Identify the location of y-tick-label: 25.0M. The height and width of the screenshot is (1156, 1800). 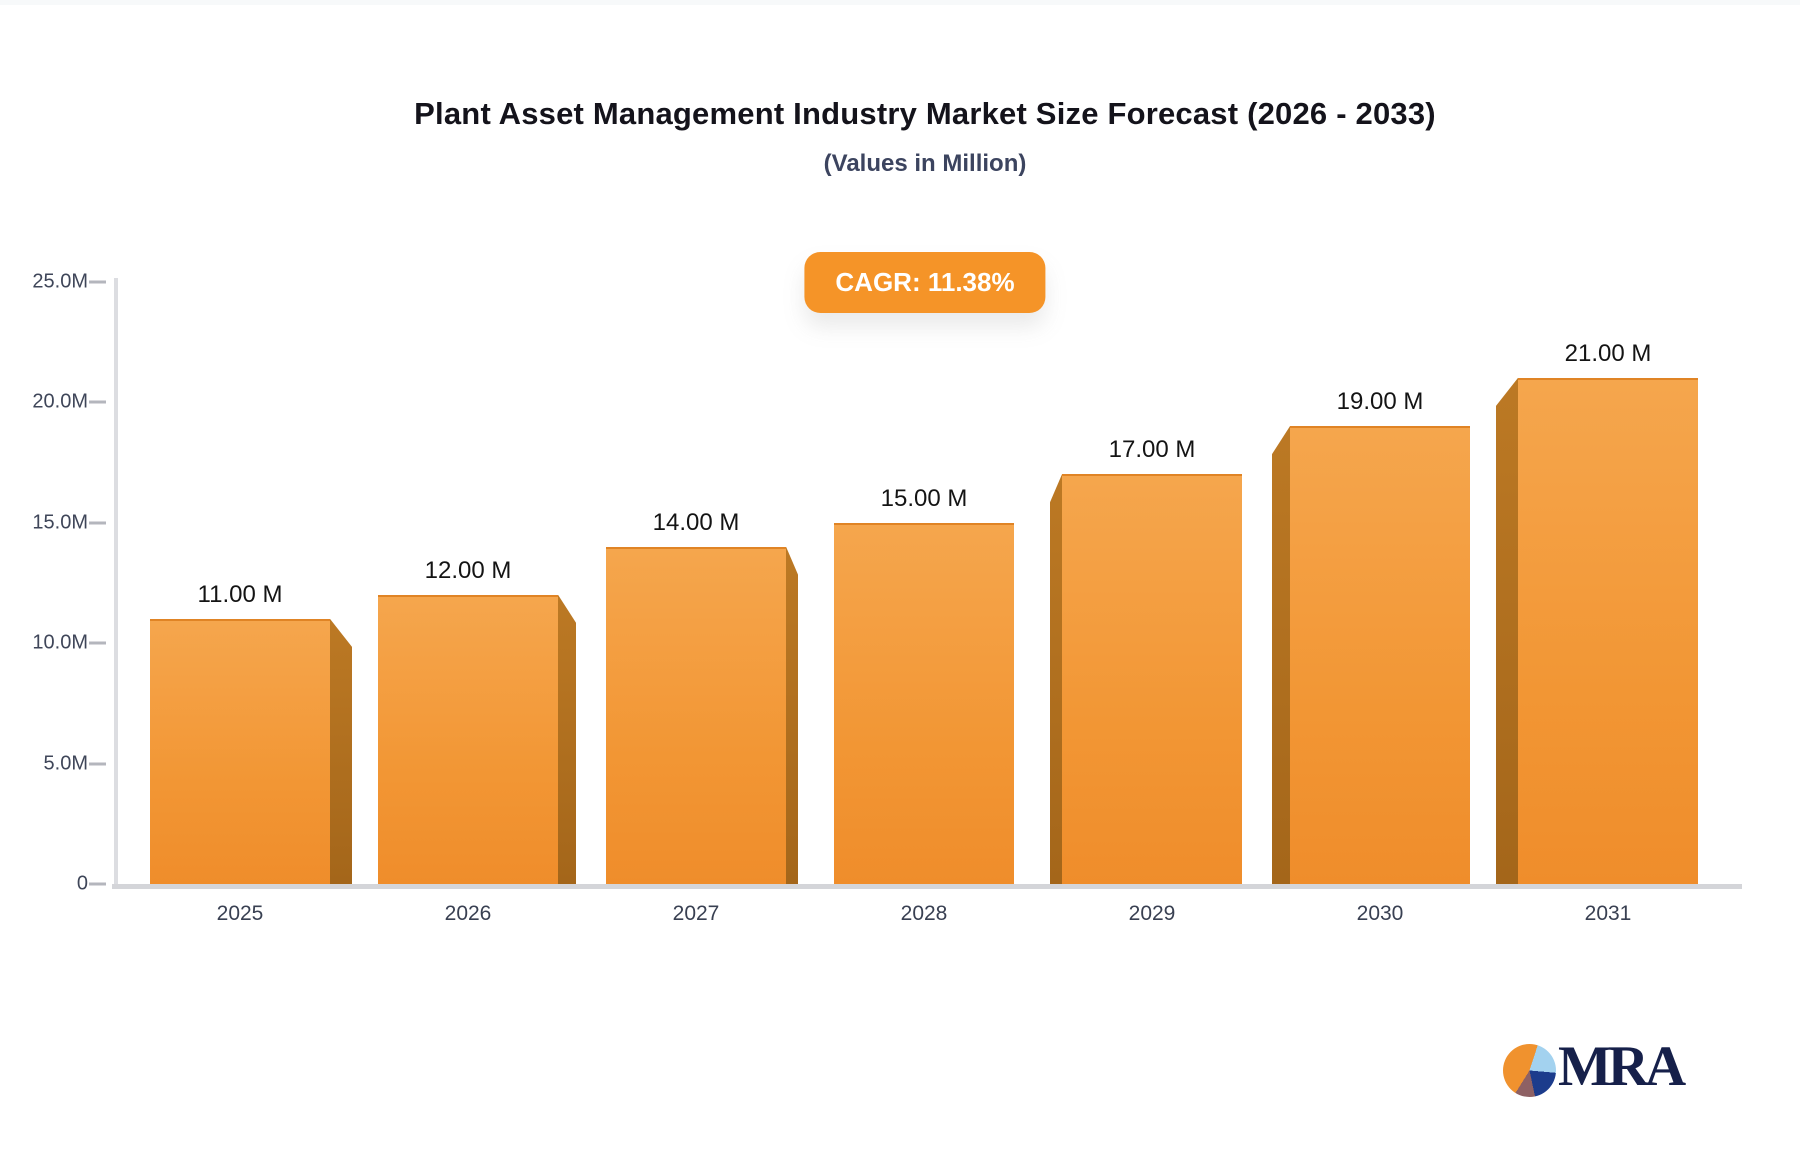
(60, 281).